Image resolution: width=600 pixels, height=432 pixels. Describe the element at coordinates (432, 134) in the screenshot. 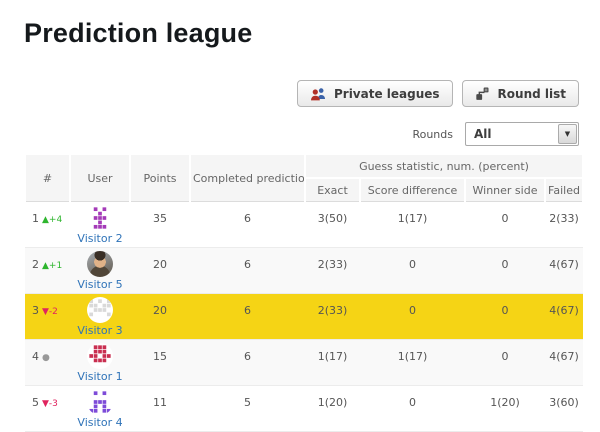

I see `rounds-label: Rounds` at that location.